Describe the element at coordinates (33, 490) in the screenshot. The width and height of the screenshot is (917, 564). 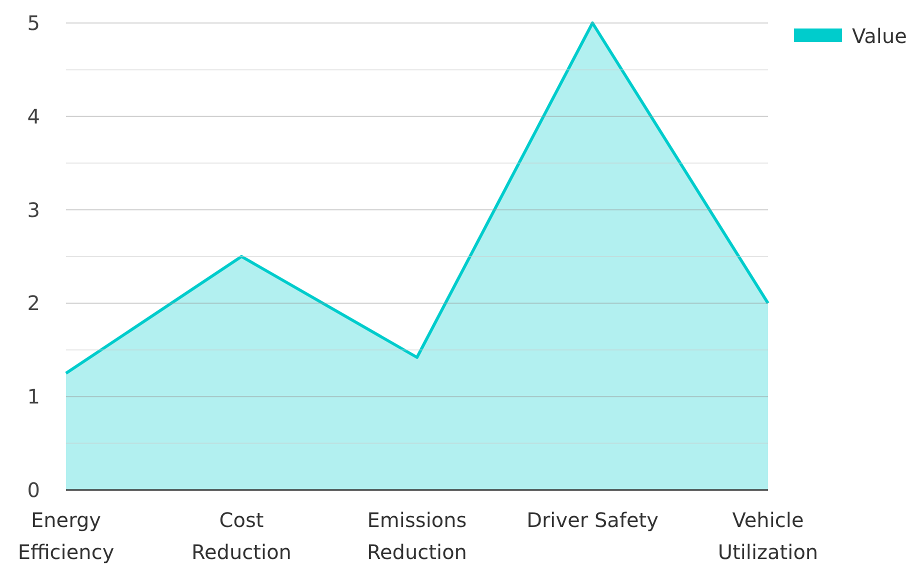
I see `y-tick-label: 0` at that location.